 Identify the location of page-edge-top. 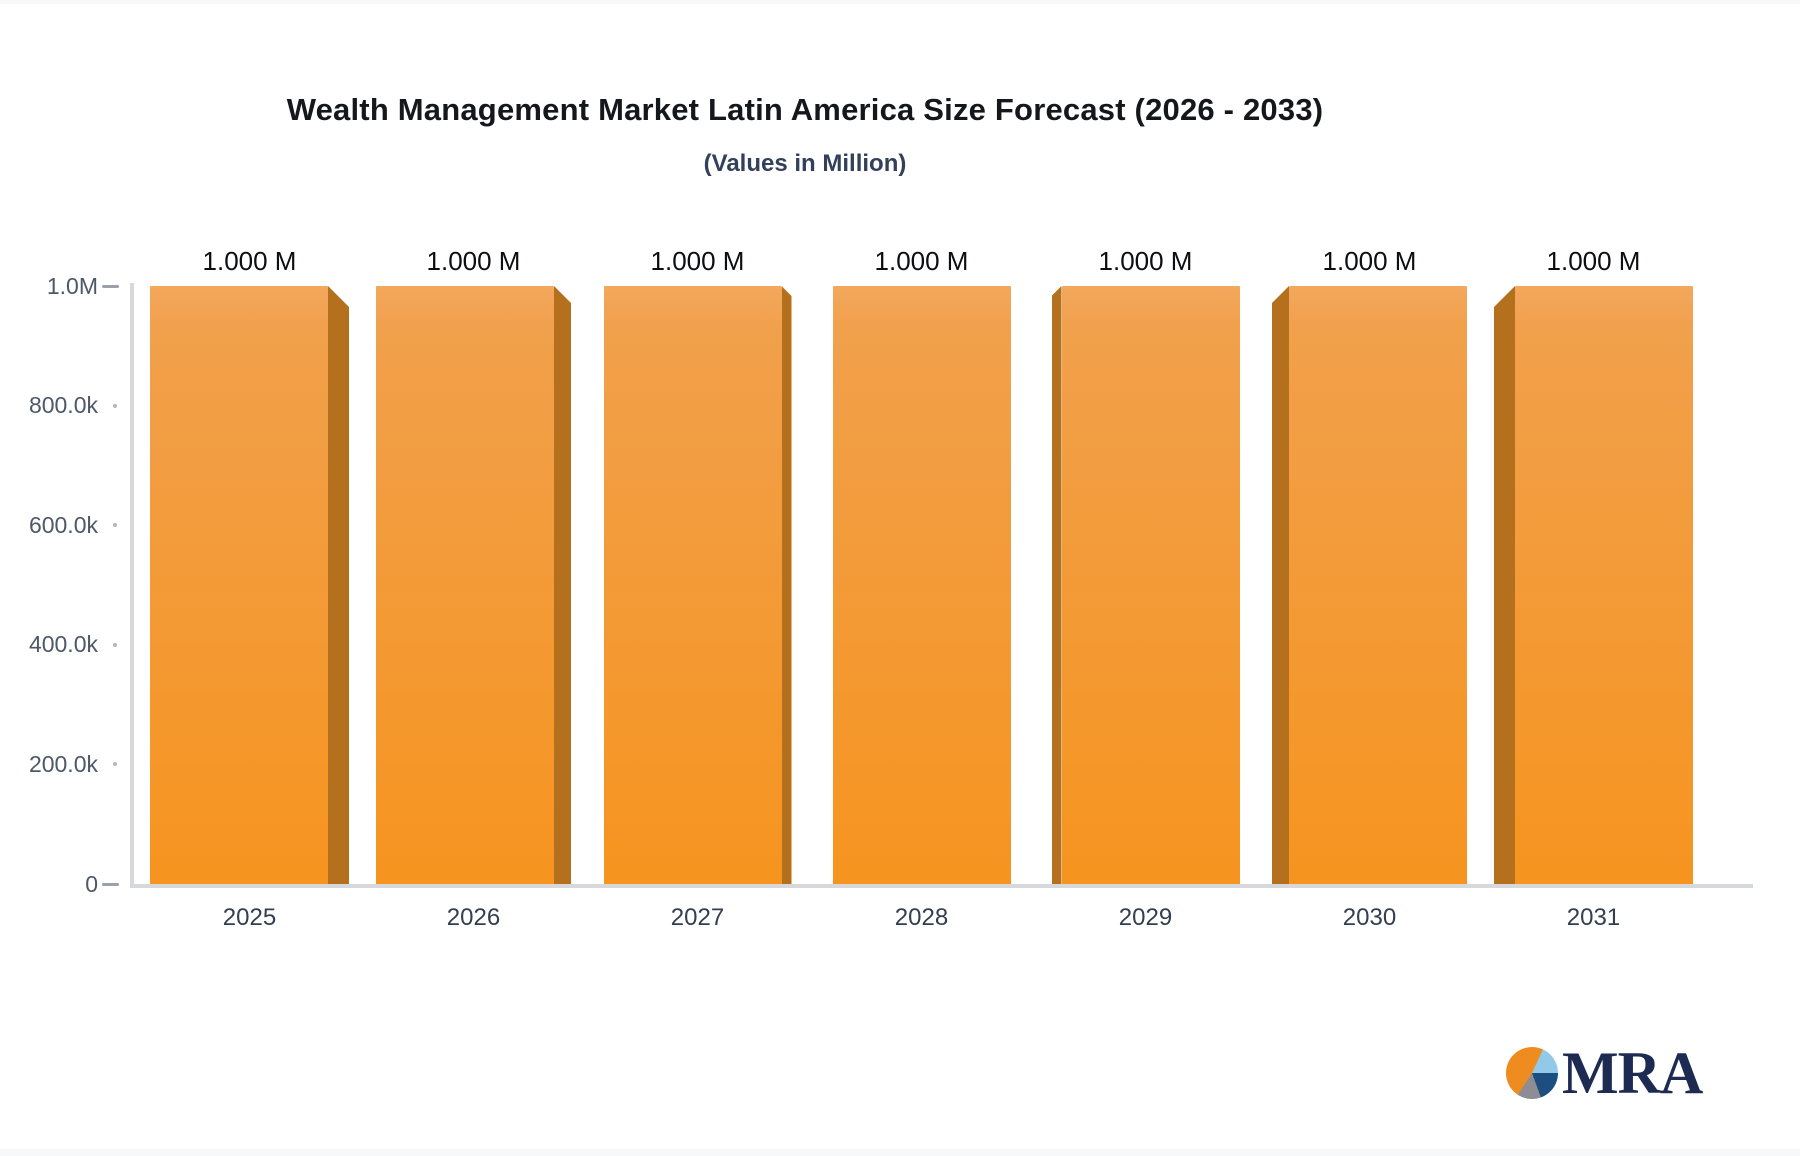
(900, 2).